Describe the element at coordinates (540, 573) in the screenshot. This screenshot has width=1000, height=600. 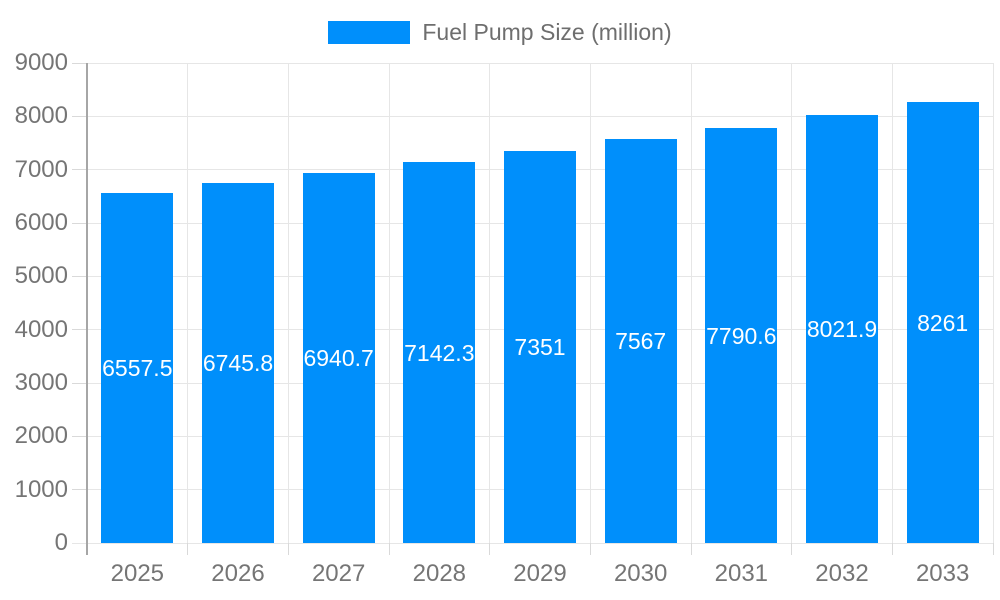
I see `x-axis-label: 2029` at that location.